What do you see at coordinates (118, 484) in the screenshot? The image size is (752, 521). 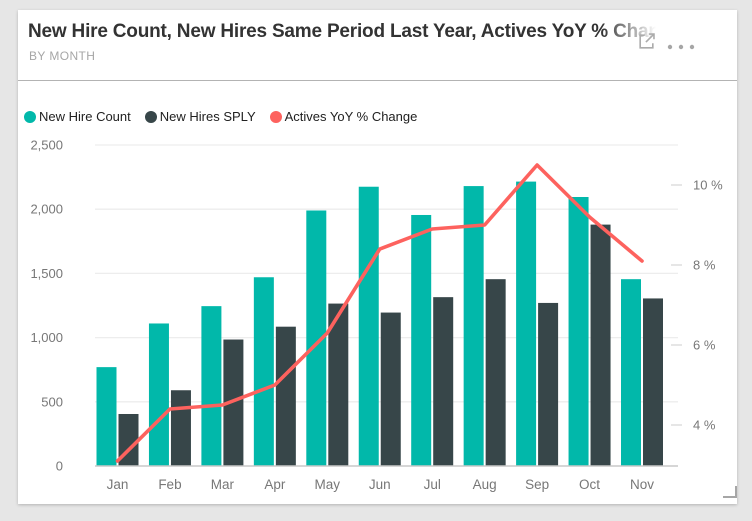 I see `x-axis-category-label: Jan` at bounding box center [118, 484].